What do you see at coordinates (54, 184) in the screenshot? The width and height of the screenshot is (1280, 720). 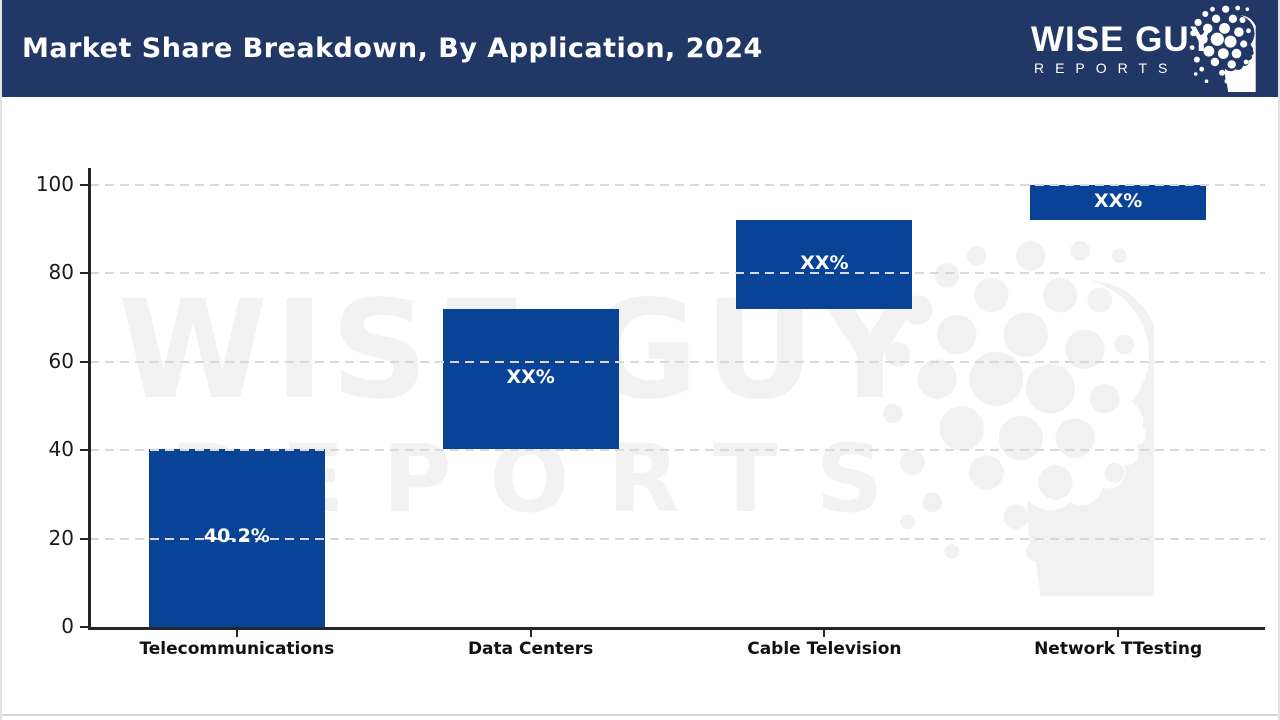 I see `y-tick-label: 100` at bounding box center [54, 184].